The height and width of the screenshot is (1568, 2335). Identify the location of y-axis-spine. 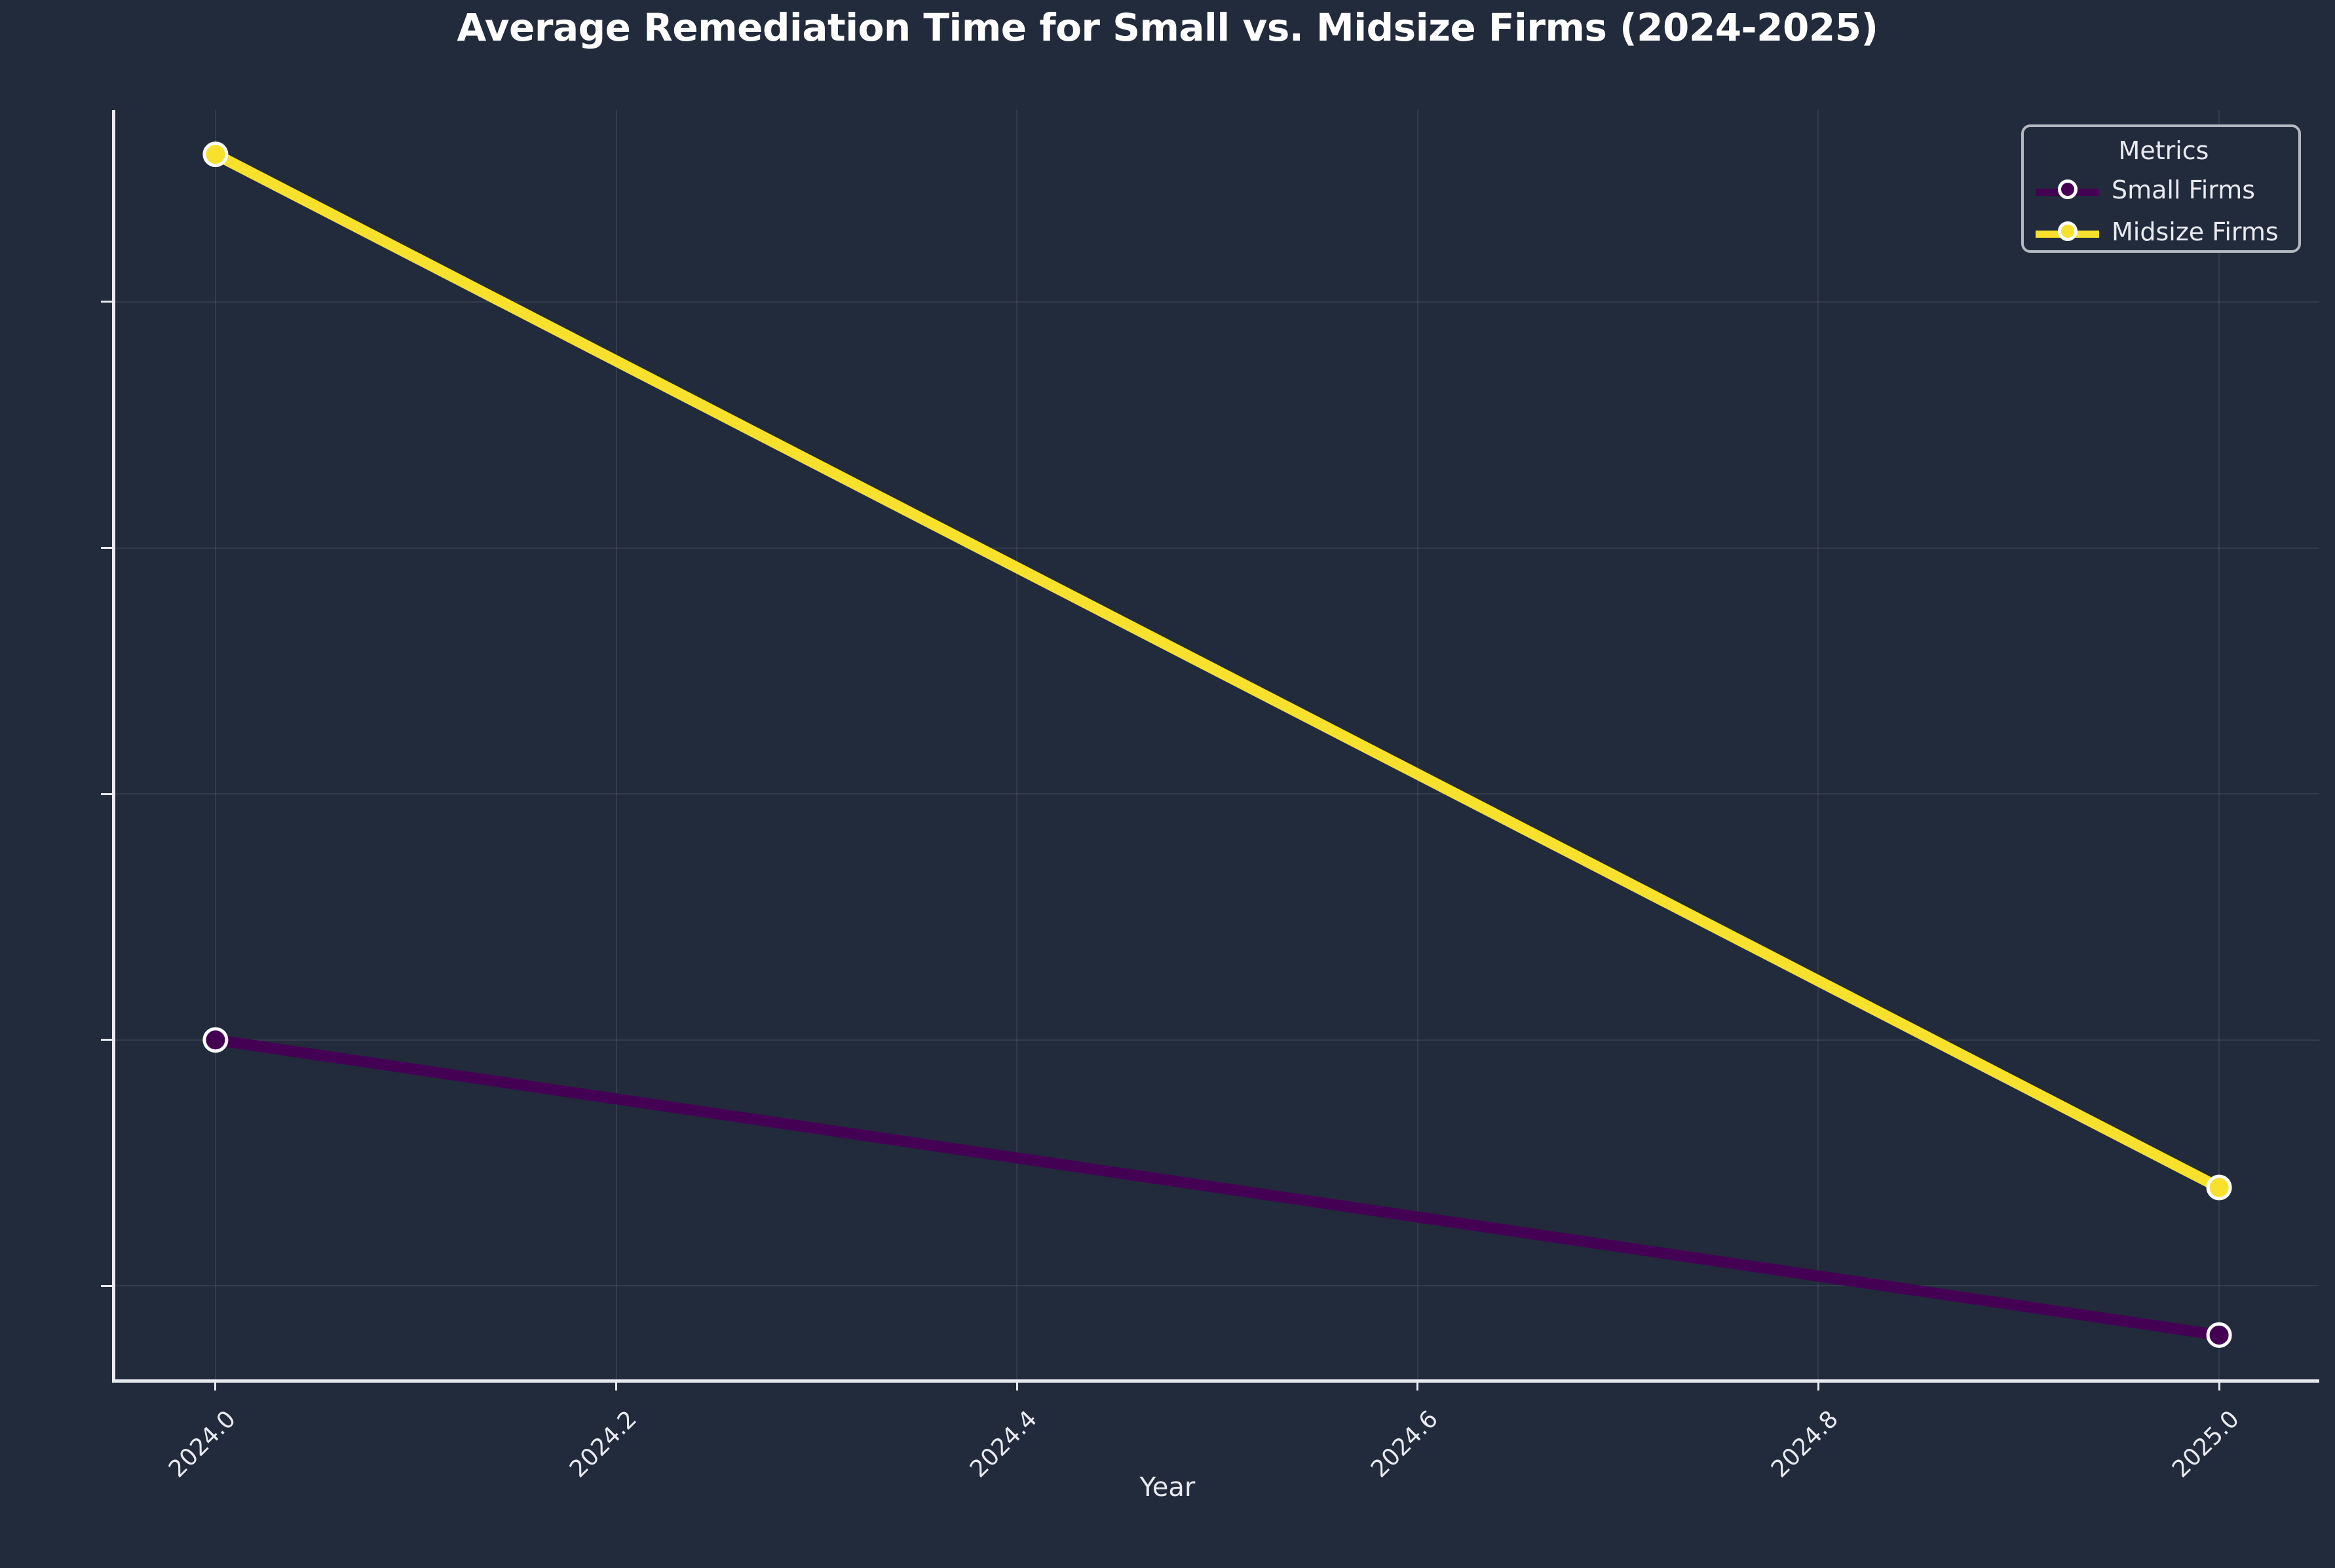
(114, 744).